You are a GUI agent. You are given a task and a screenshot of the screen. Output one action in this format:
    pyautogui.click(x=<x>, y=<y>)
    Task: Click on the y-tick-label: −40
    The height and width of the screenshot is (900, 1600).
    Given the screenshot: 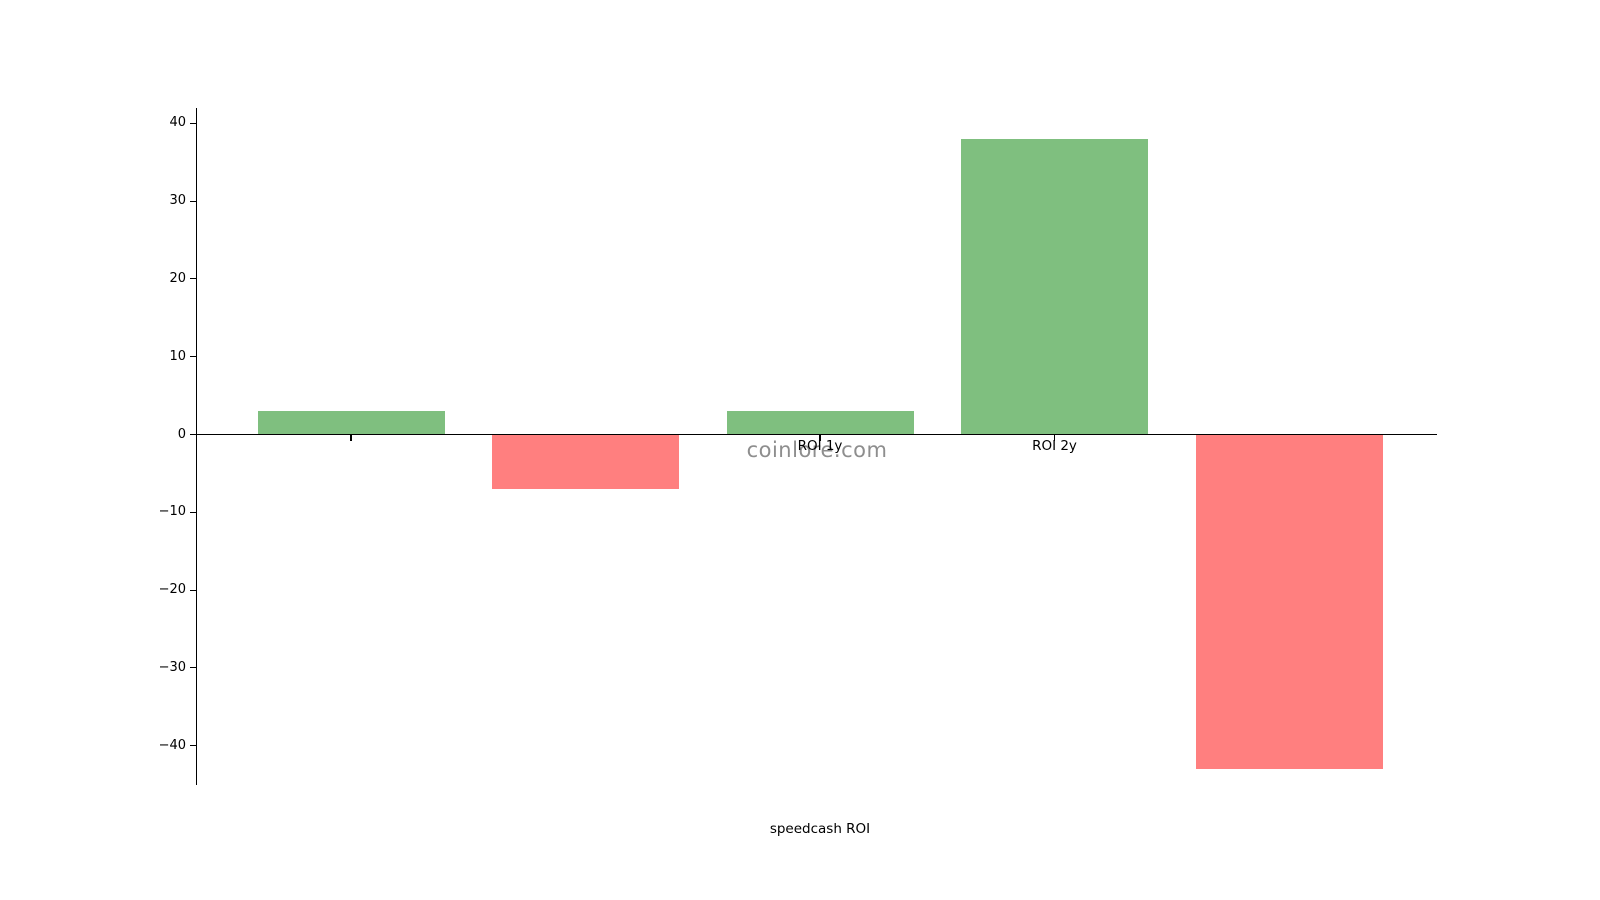 What is the action you would take?
    pyautogui.click(x=172, y=745)
    